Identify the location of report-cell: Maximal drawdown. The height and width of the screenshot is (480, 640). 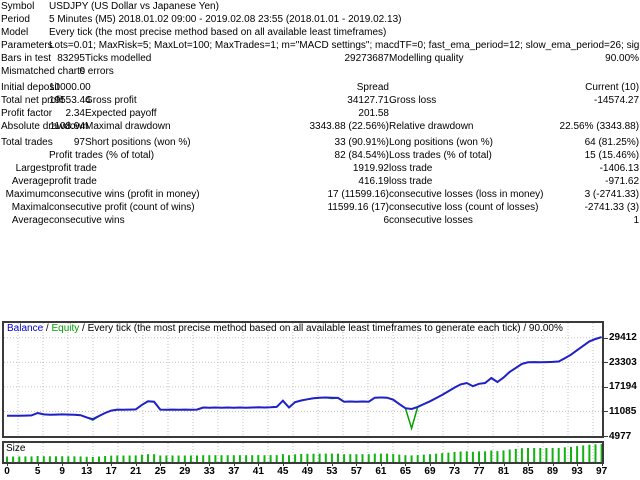
(128, 126).